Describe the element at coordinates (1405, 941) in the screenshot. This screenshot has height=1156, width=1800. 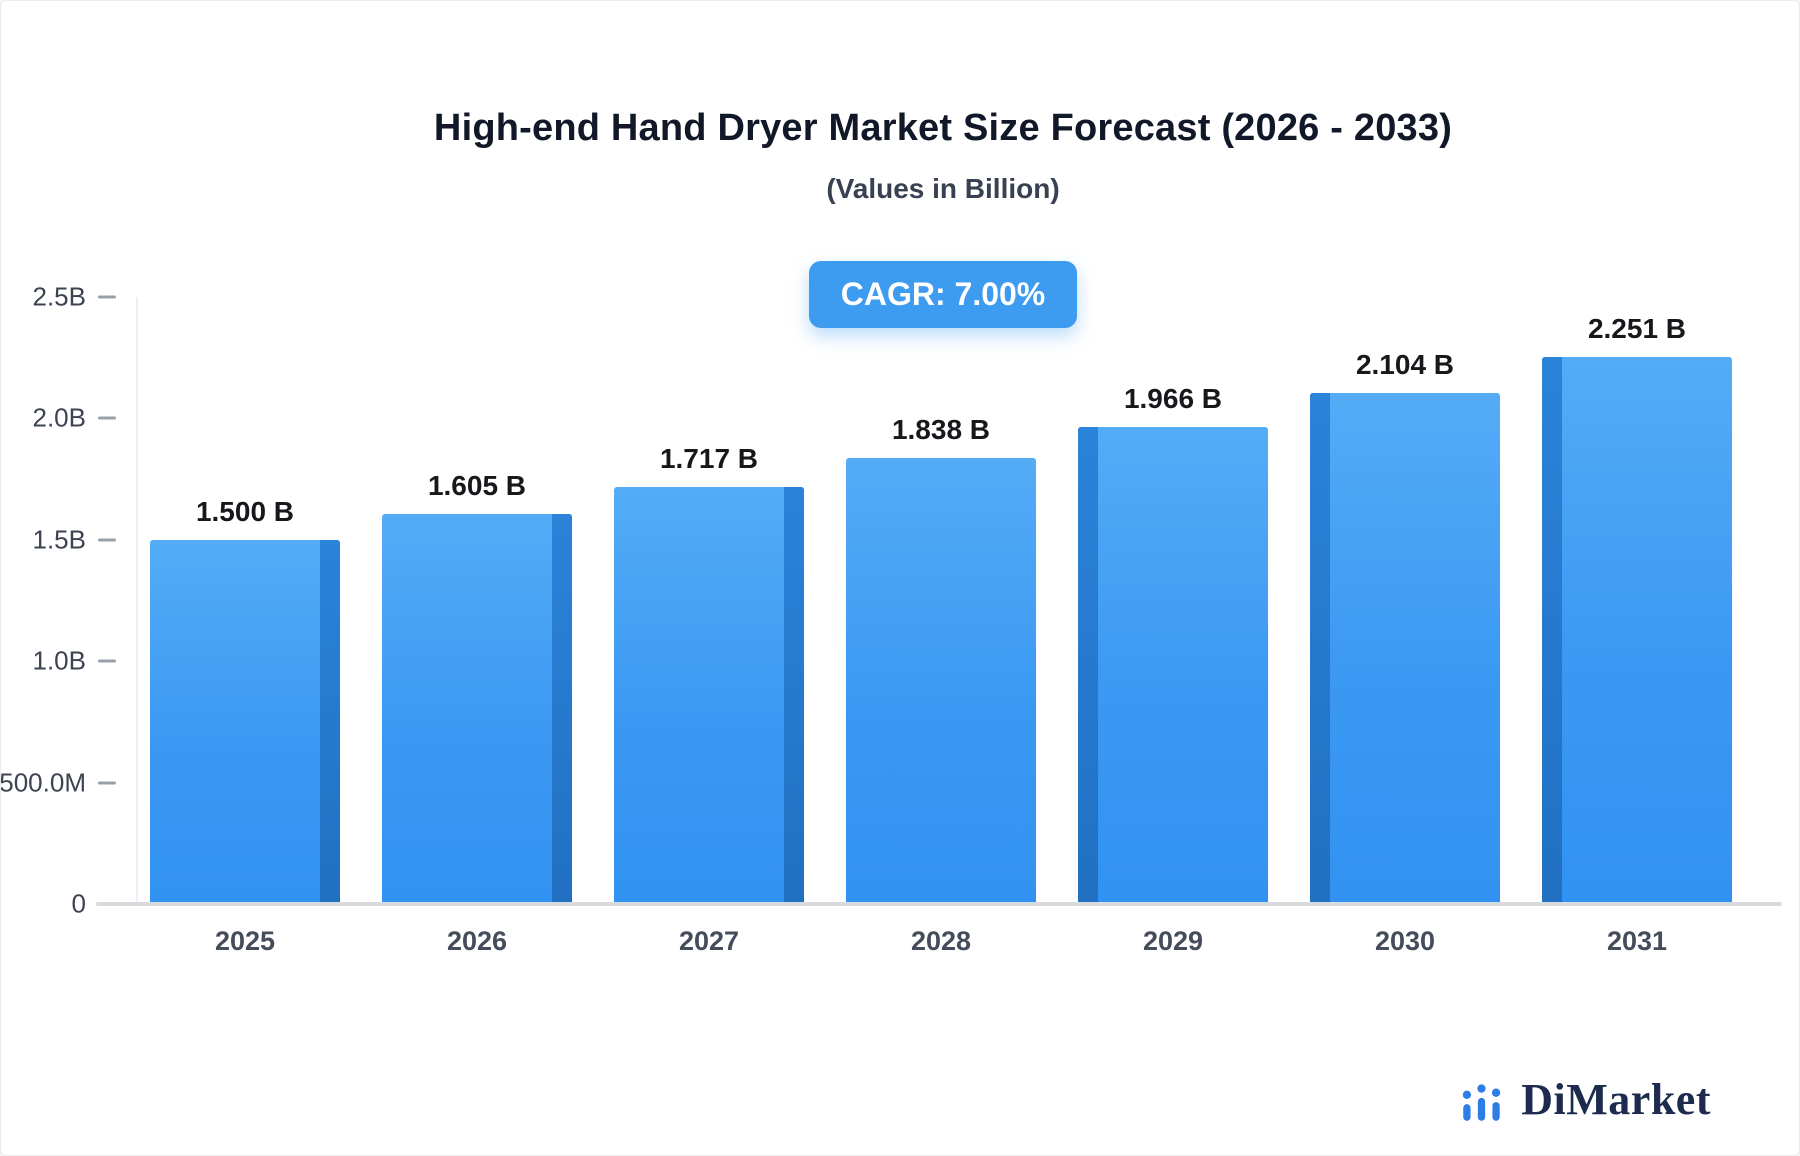
I see `x-tick-label: 2030` at that location.